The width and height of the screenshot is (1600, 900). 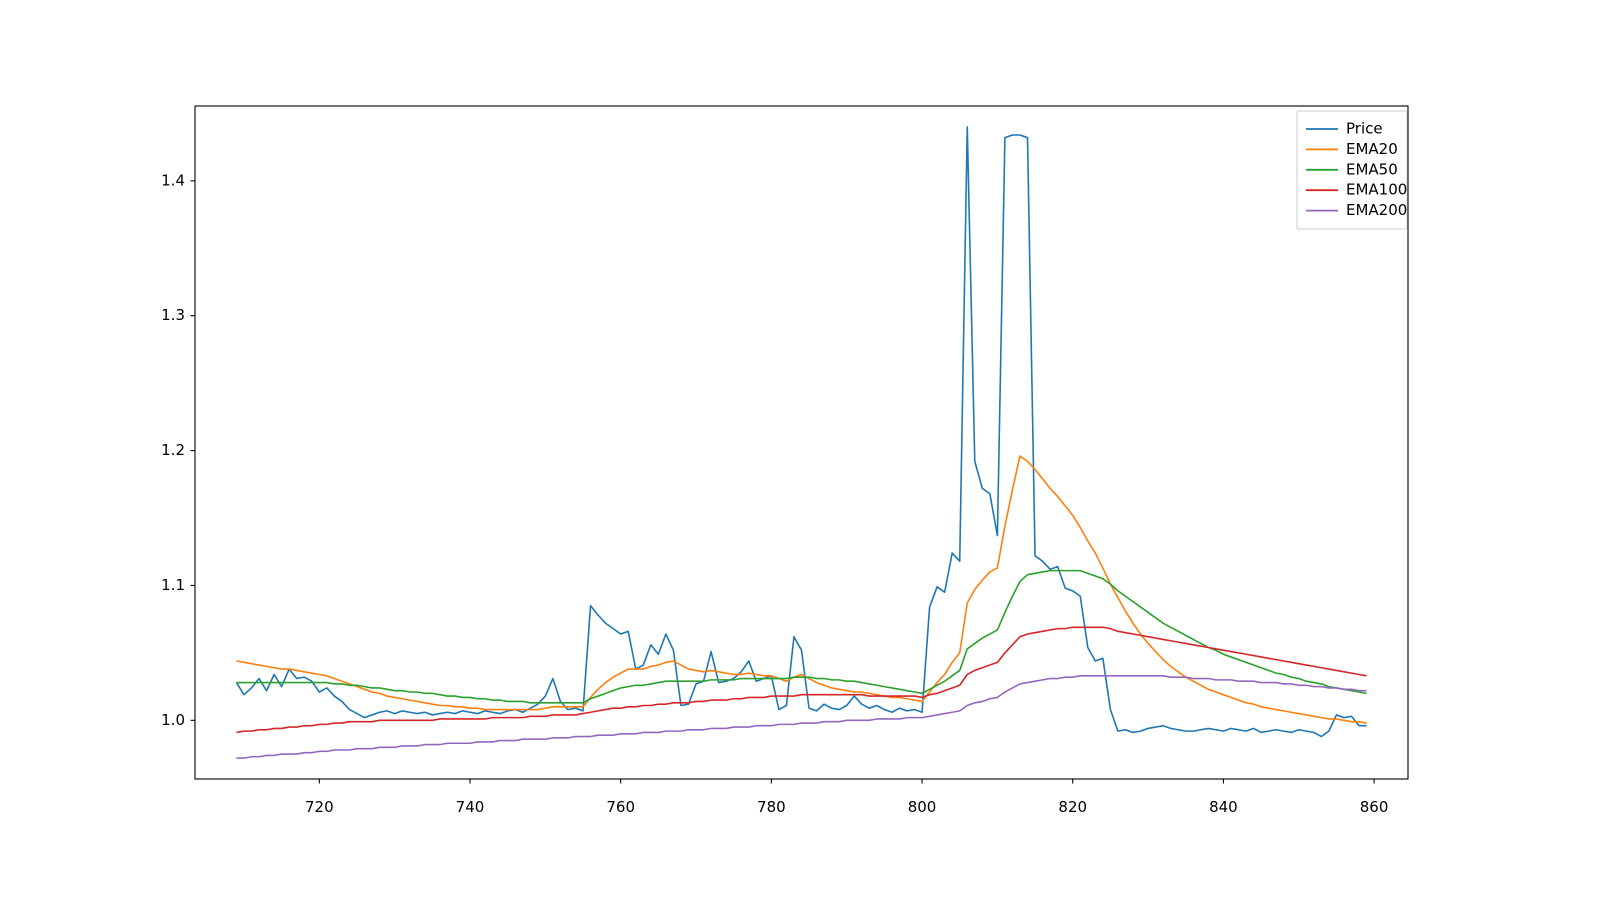 I want to click on y-axis-ticks: 1.0 1.1 1.2 1.3 1.4, so click(x=178, y=450).